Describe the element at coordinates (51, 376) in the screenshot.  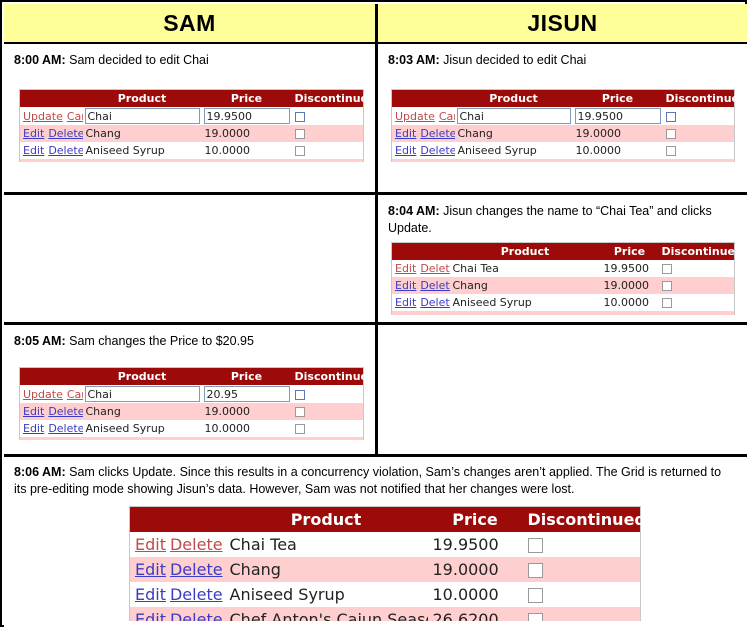
I see `cmd-column-header` at that location.